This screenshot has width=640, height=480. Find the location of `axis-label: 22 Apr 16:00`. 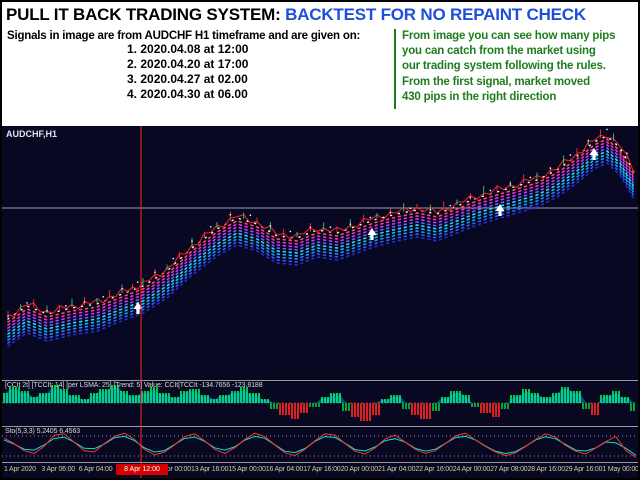

axis-label: 22 Apr 16:00 is located at coordinates (434, 469).